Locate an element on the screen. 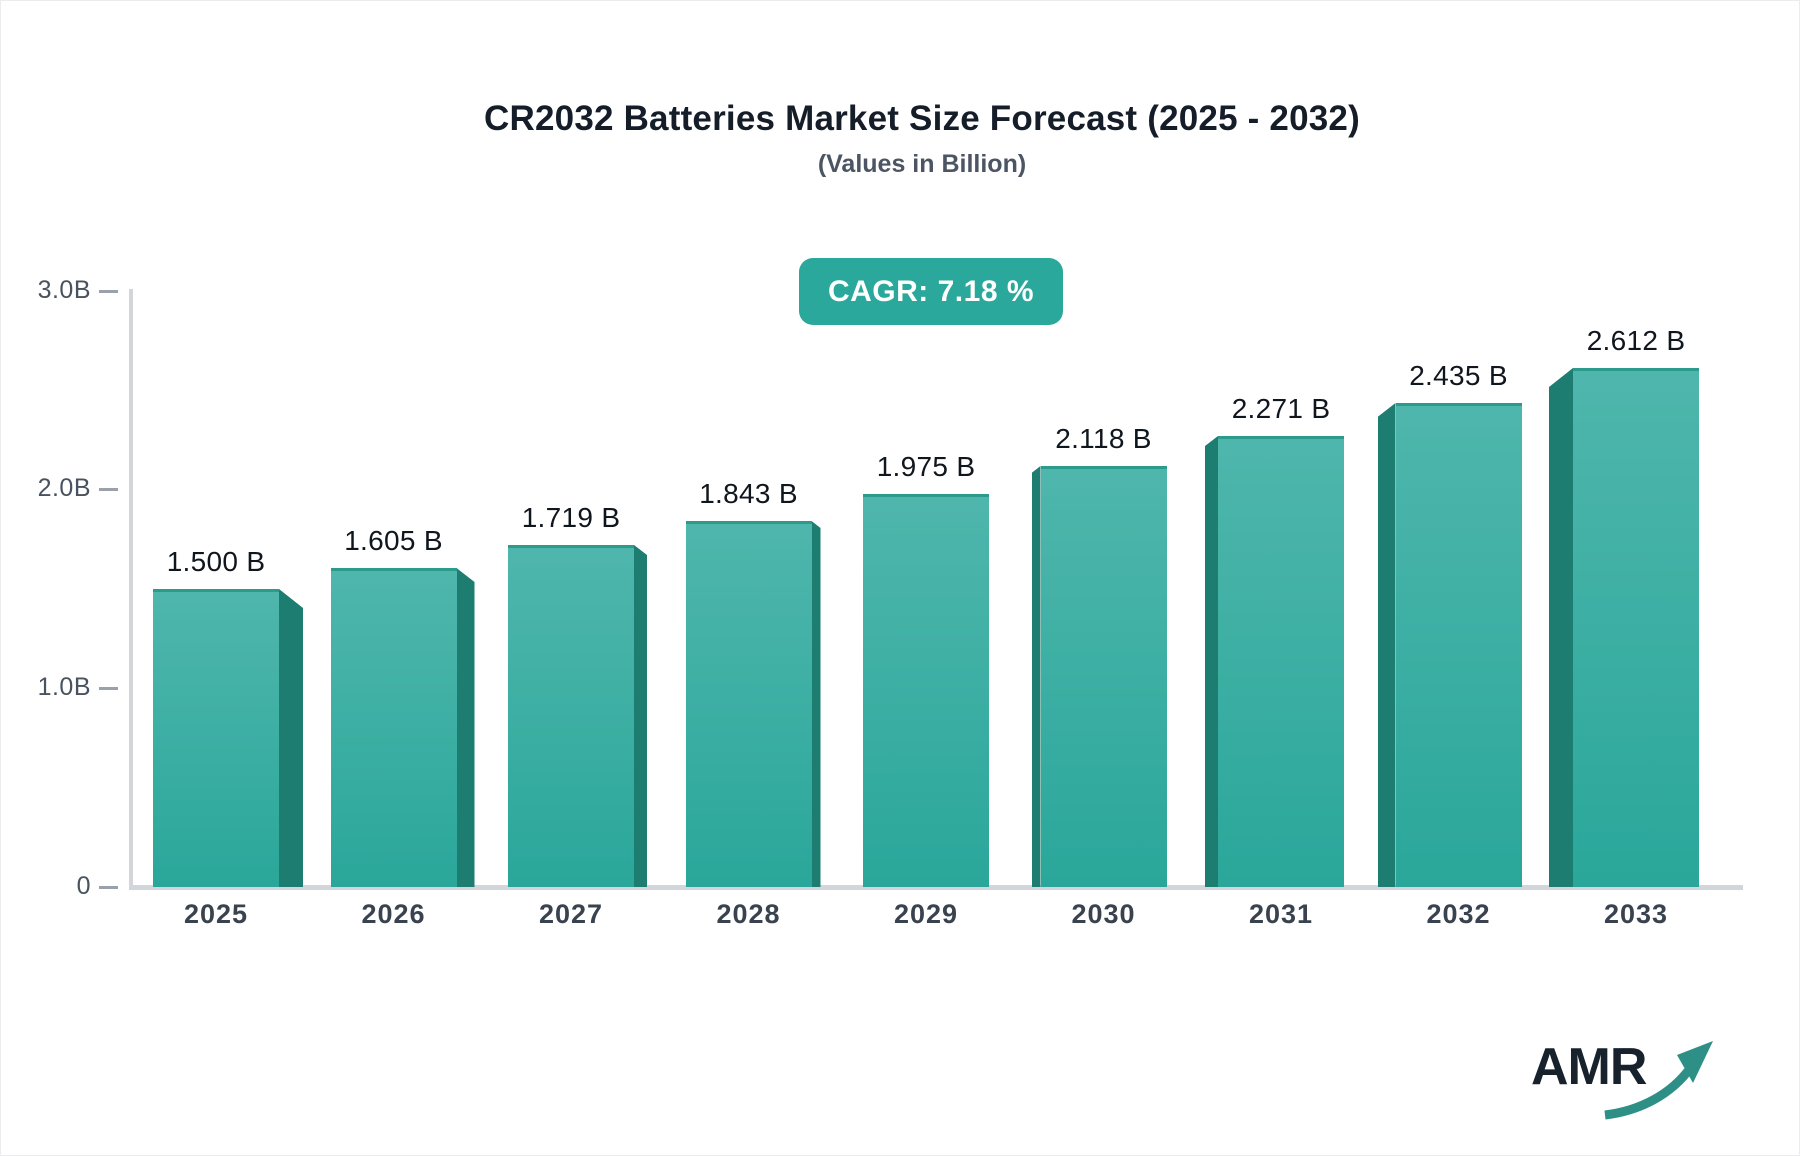  bar-value-label: 2.271 B is located at coordinates (1281, 408).